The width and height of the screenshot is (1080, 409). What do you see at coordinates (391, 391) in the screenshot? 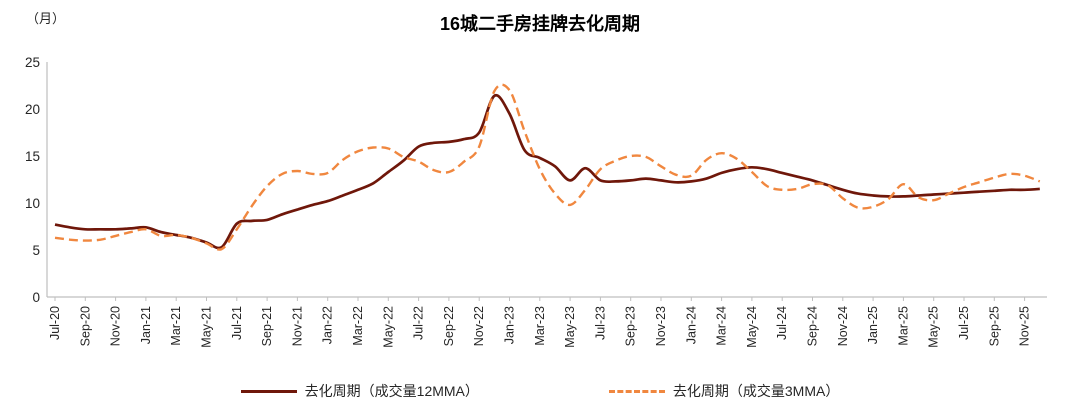
I see `legend-label-12mma: 去化周期（成交量12MMA）` at bounding box center [391, 391].